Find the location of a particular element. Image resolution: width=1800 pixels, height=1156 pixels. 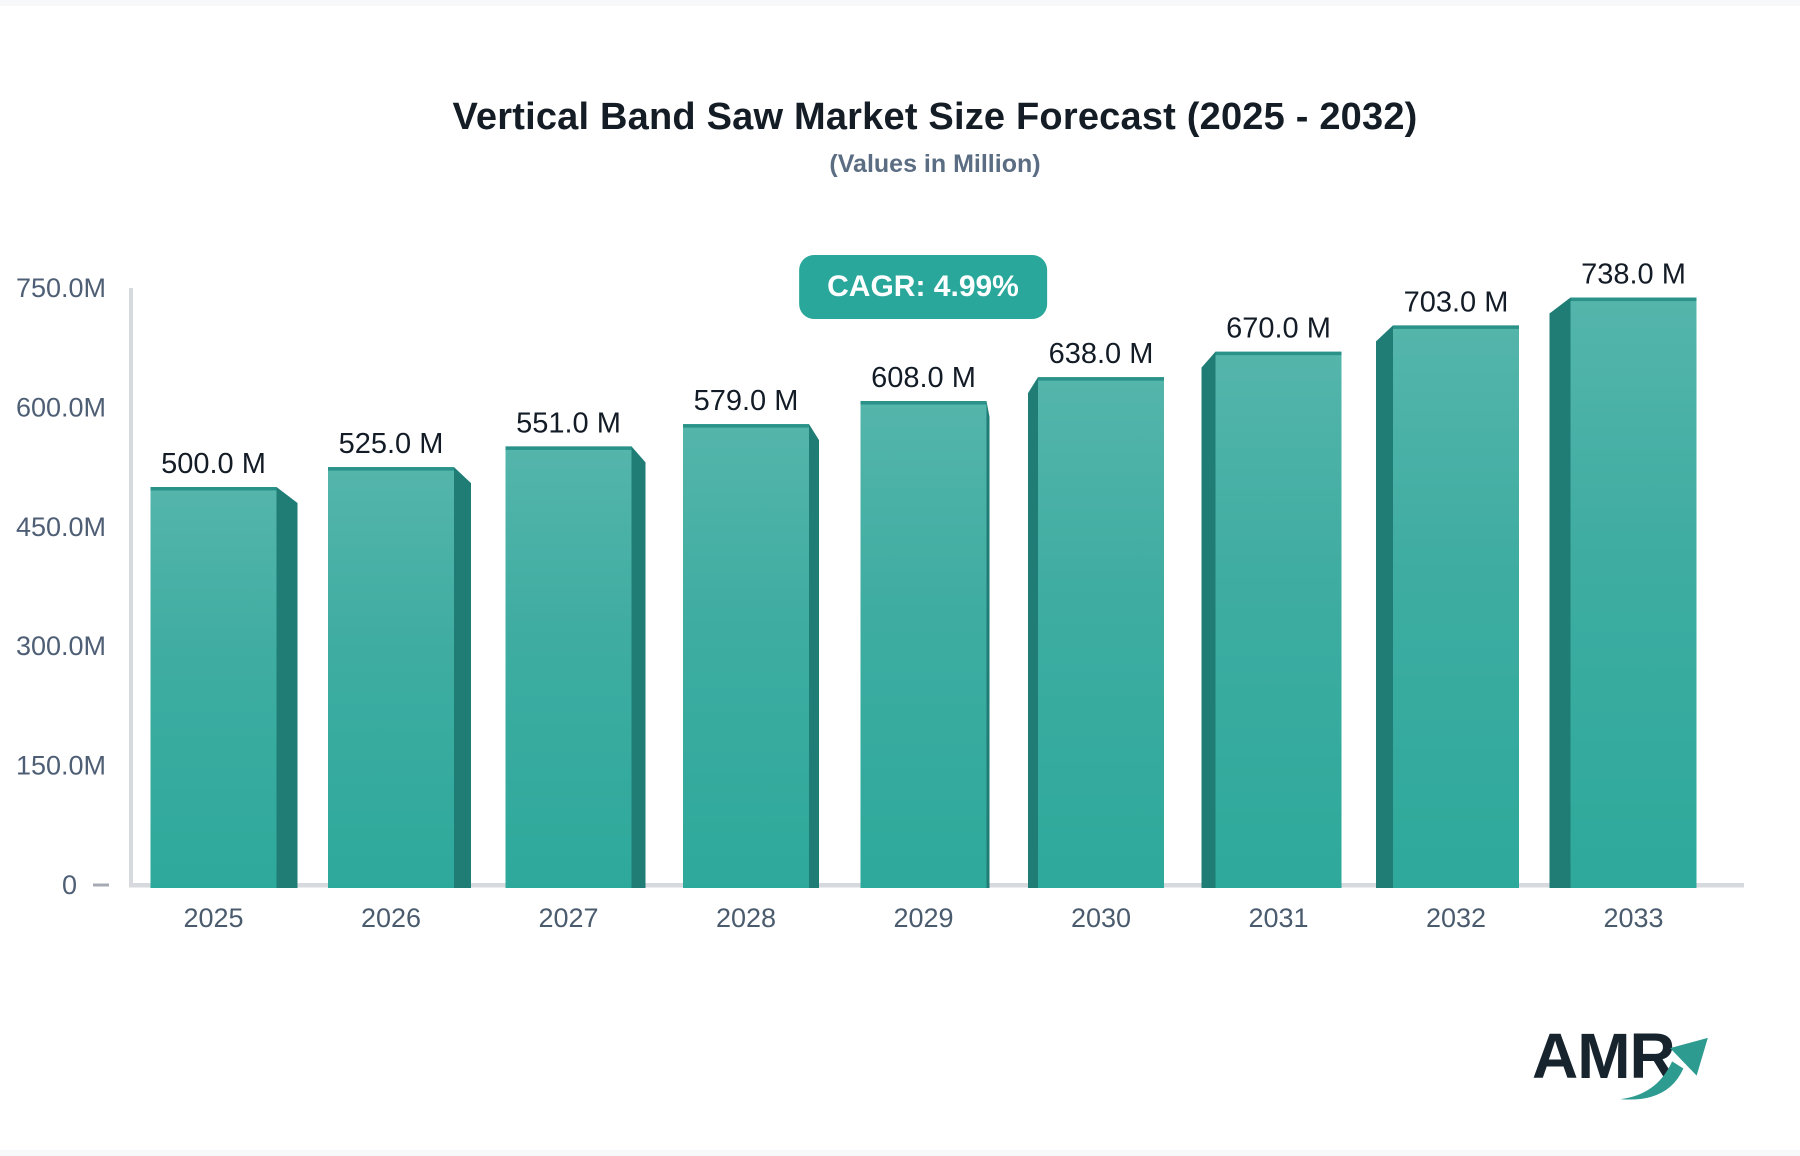

amr-logo: AMR is located at coordinates (1632, 1069).